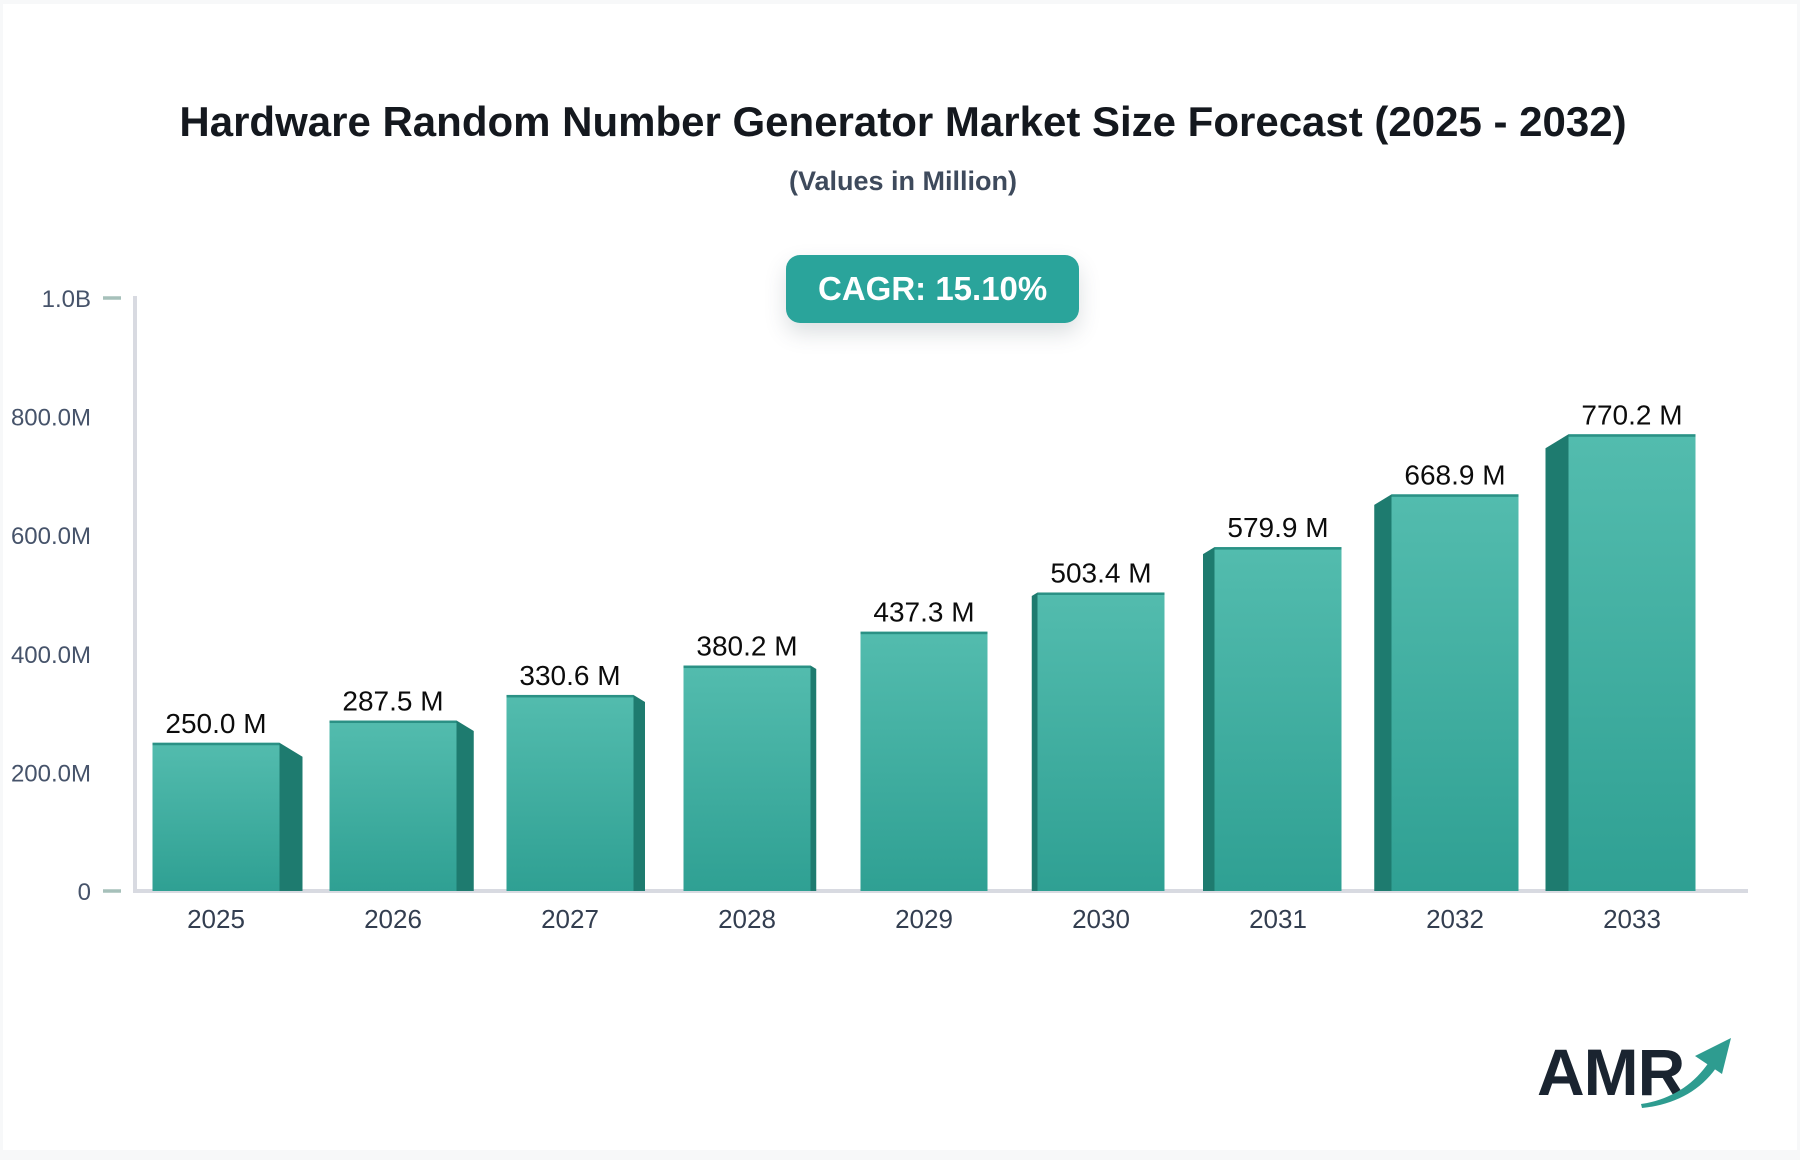  I want to click on cagr-badge: CAGR: 15.10%, so click(933, 289).